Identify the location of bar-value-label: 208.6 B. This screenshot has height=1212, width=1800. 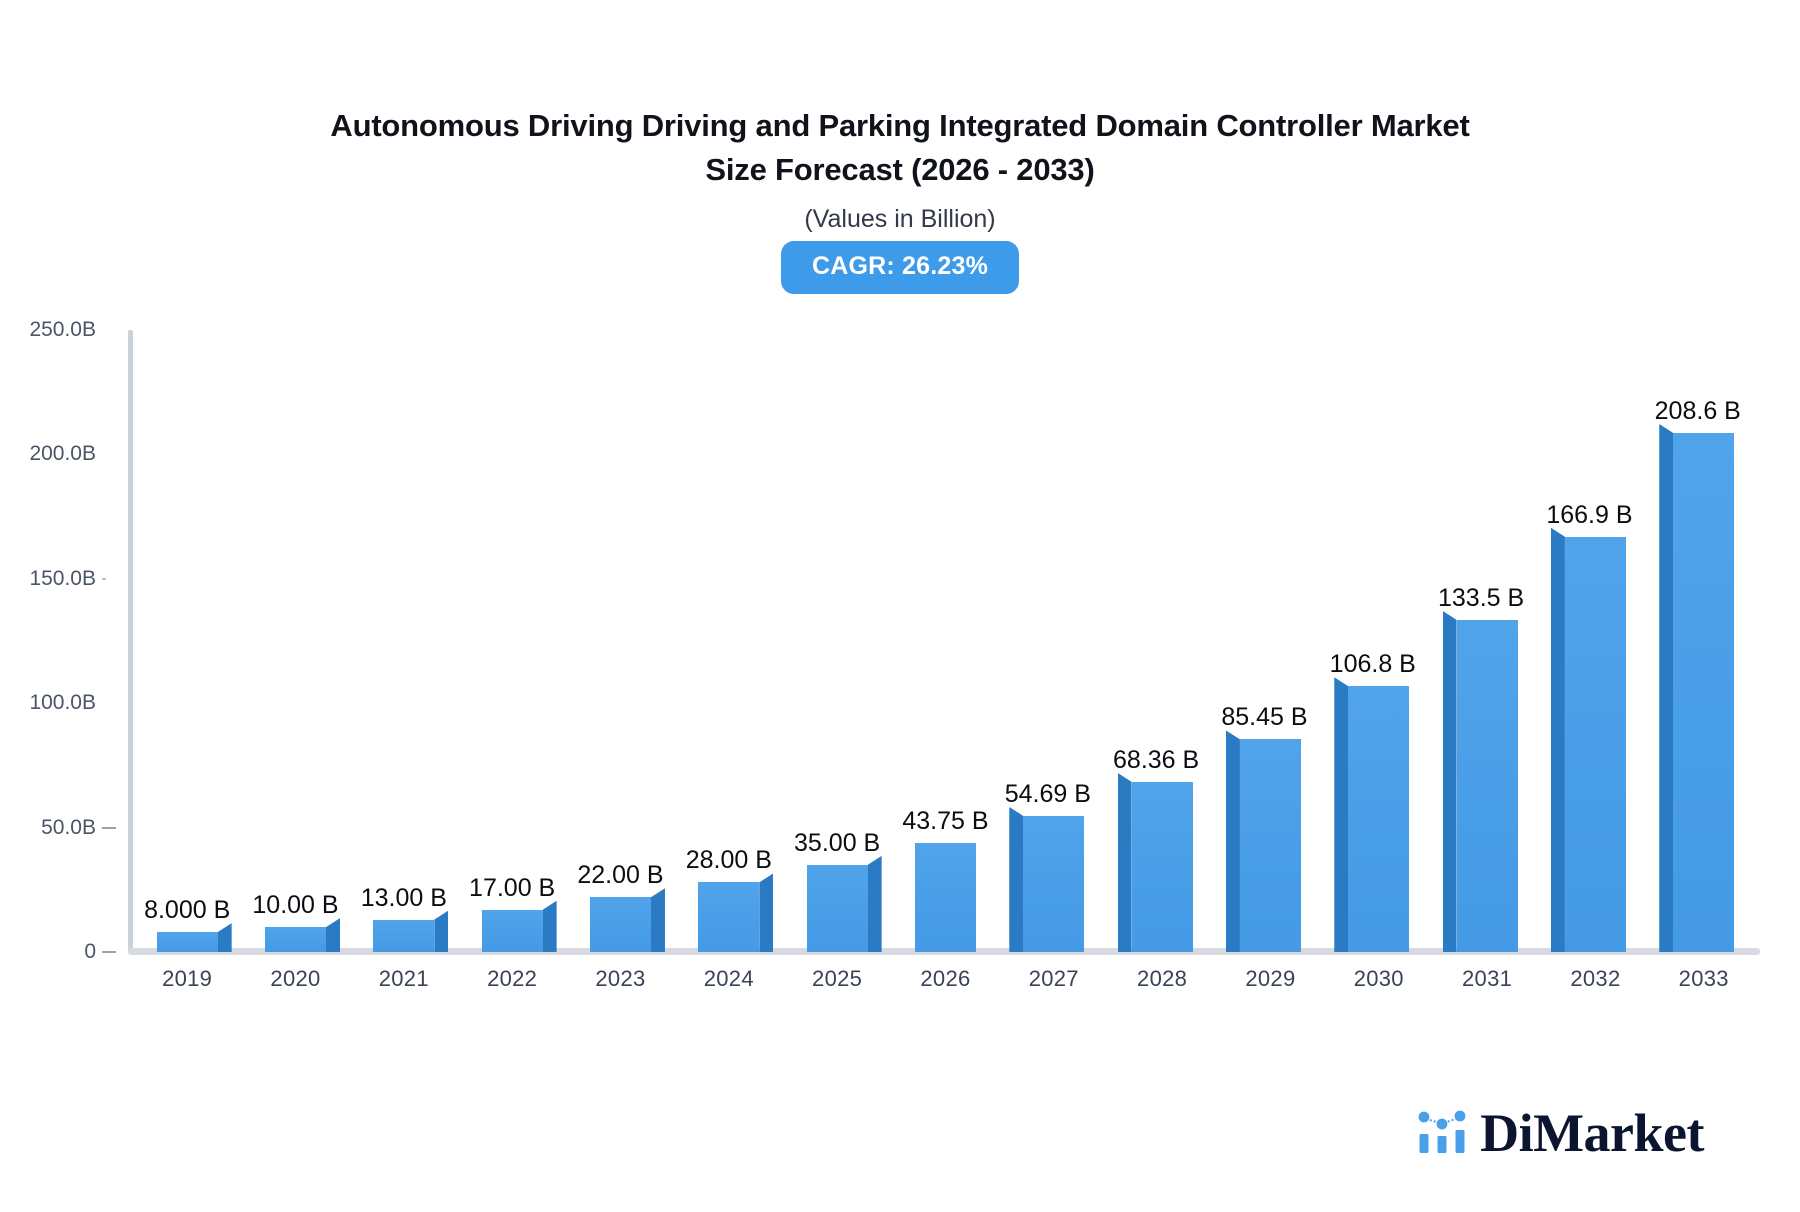
(1697, 411).